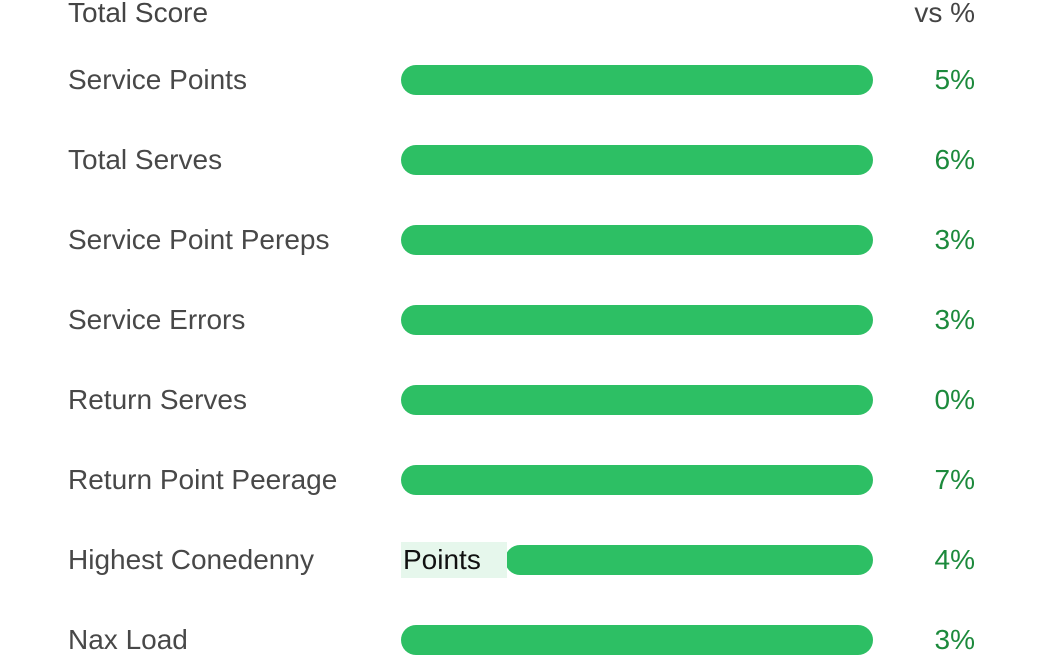  I want to click on stat-percent: 4%, so click(954, 559).